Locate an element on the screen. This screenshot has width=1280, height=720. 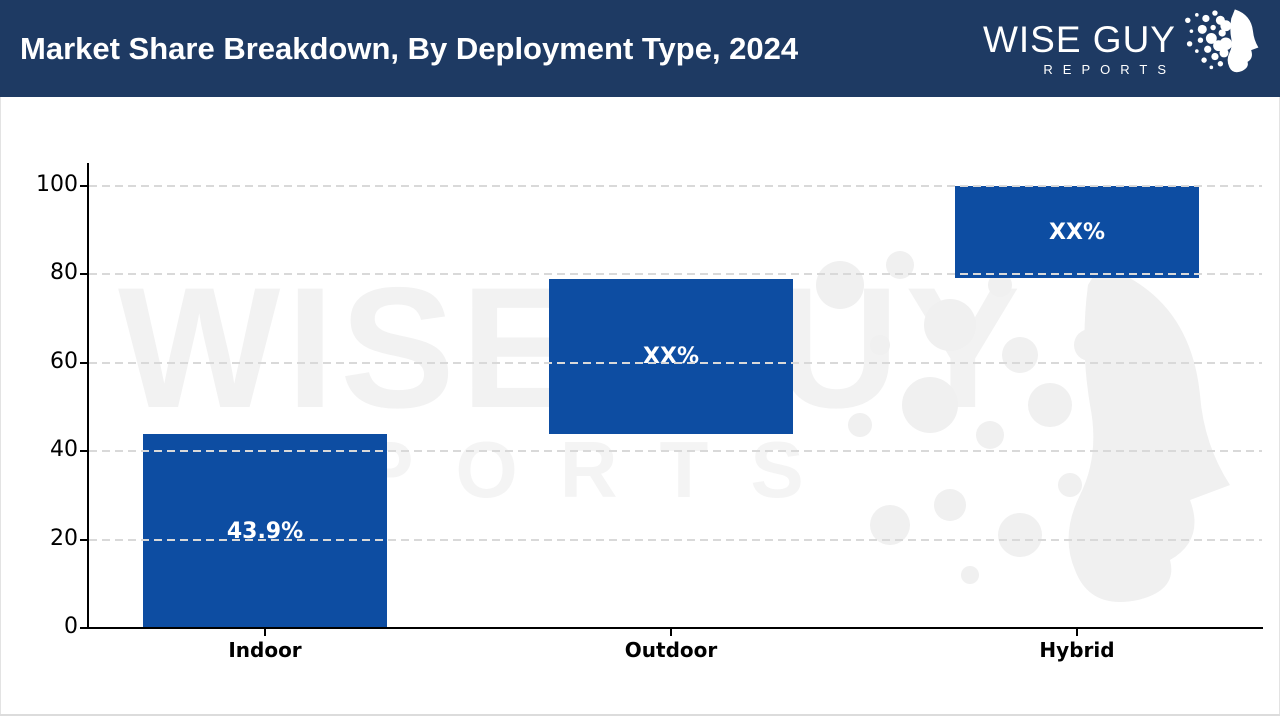
y-tick-label-100: 100 is located at coordinates (57, 184).